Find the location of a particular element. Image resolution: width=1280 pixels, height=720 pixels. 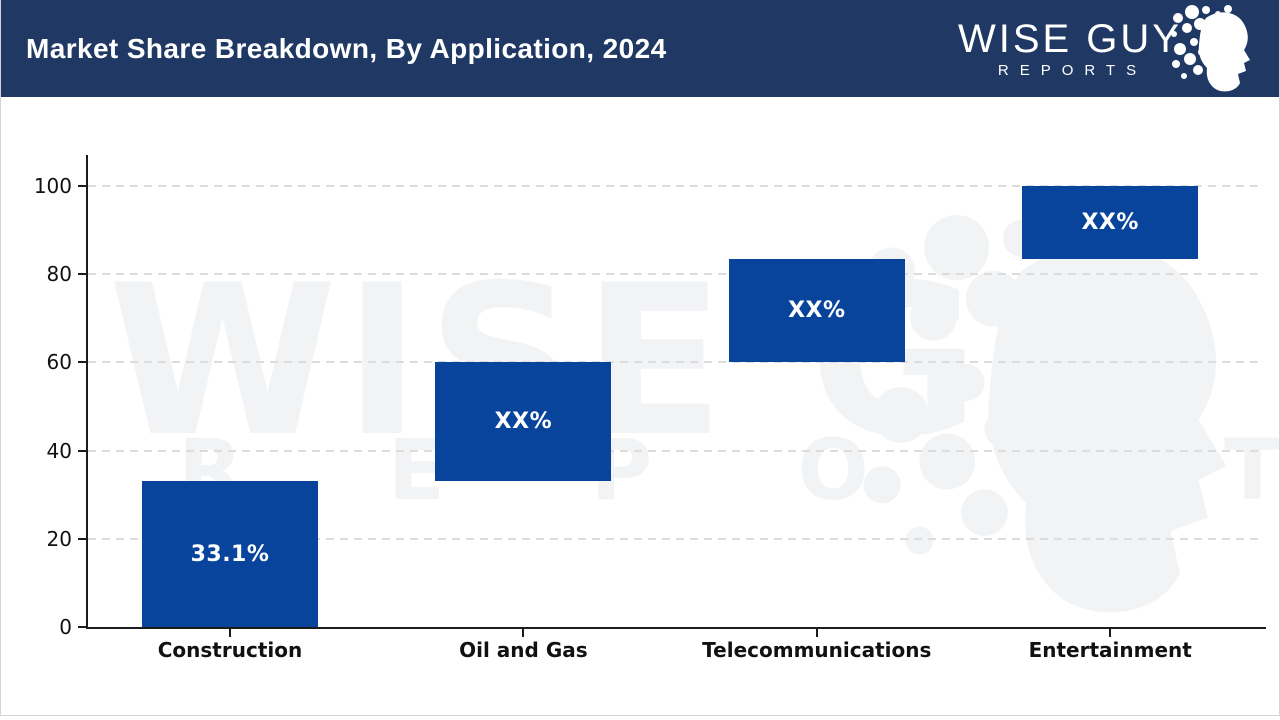

logo-head-icon is located at coordinates (1210, 47).